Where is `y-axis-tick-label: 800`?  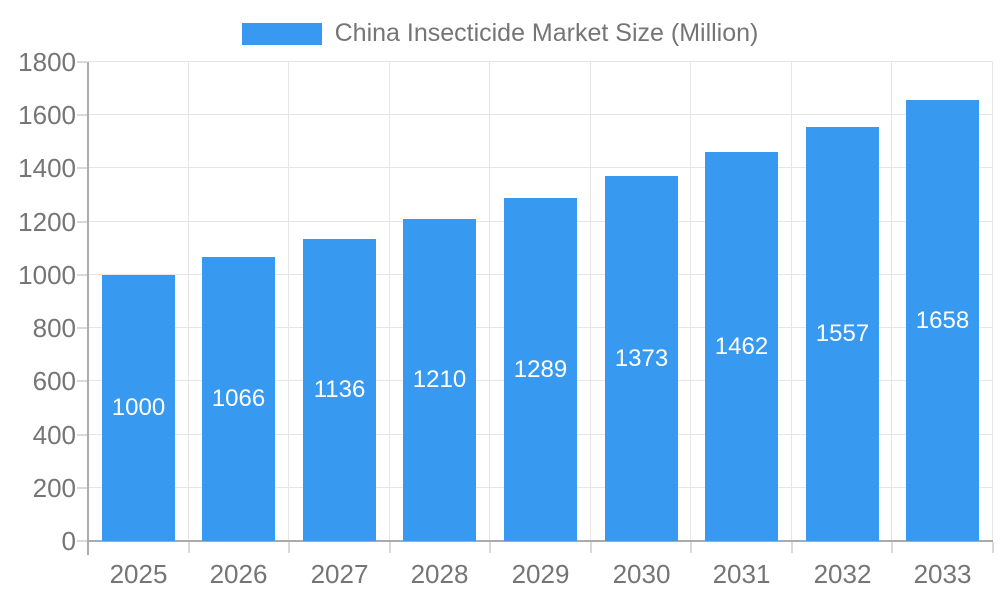 y-axis-tick-label: 800 is located at coordinates (54, 328).